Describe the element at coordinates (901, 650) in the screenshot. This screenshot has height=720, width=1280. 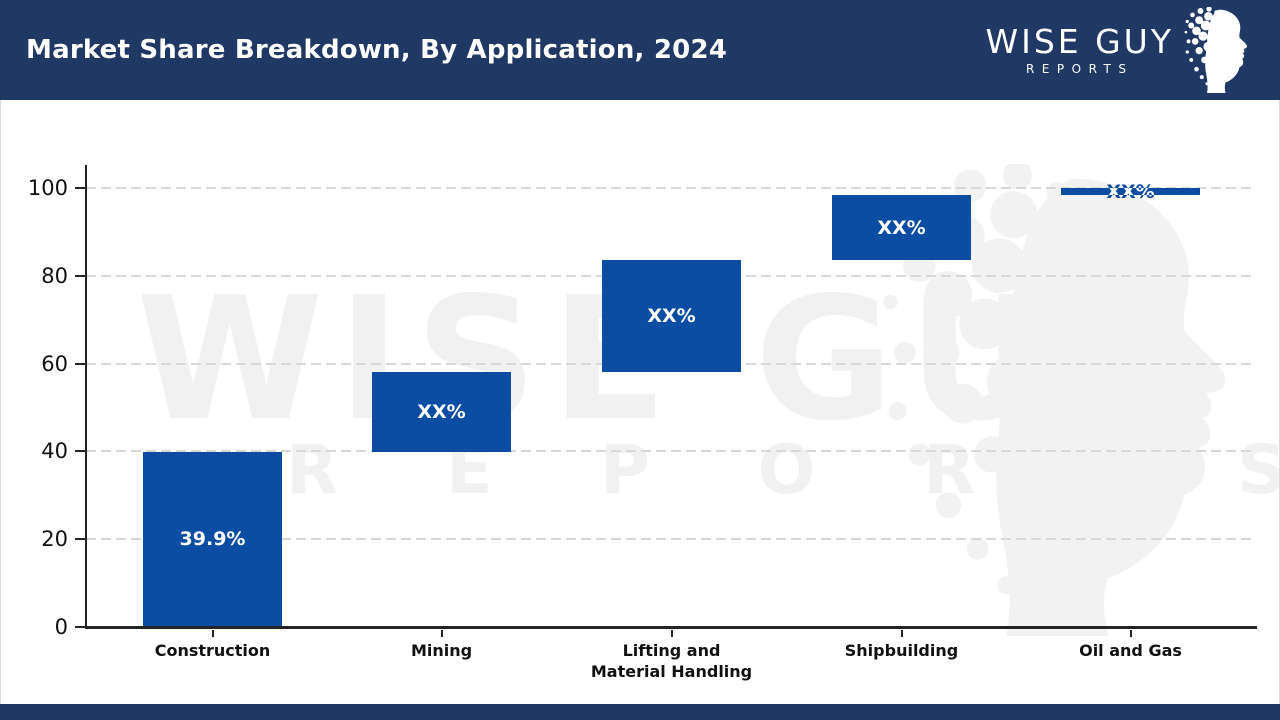
I see `x-label-shipbuilding: Shipbuilding` at that location.